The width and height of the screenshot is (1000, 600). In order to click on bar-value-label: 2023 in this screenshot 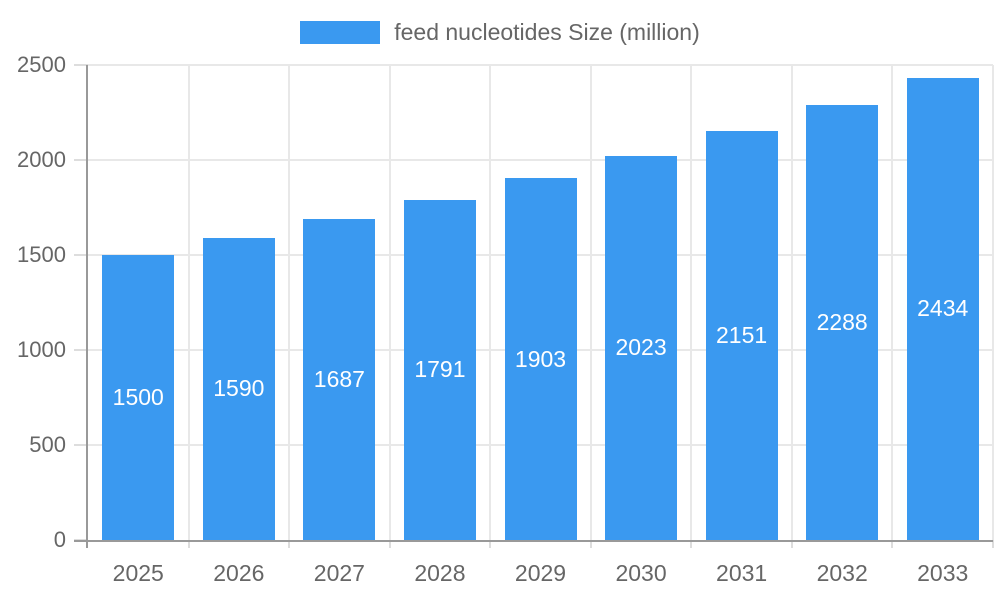, I will do `click(641, 347)`.